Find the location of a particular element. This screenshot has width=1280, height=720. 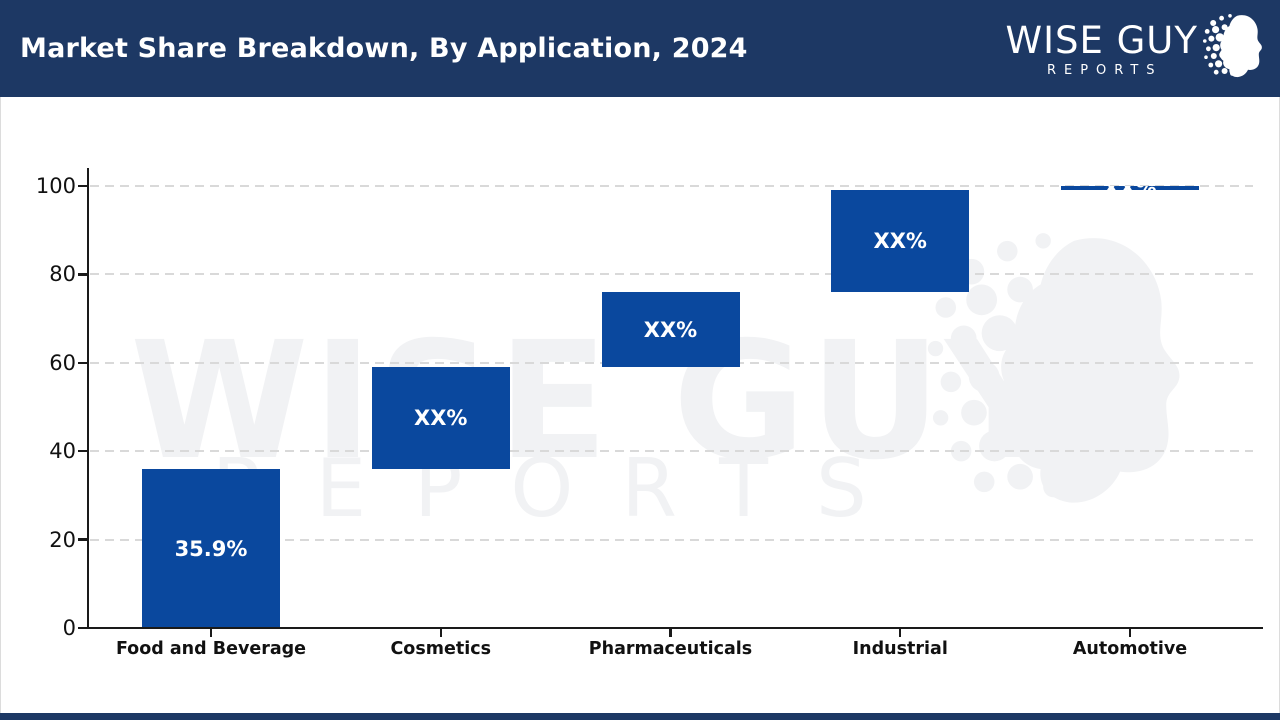

y-tick-label: 40 is located at coordinates (62, 451).